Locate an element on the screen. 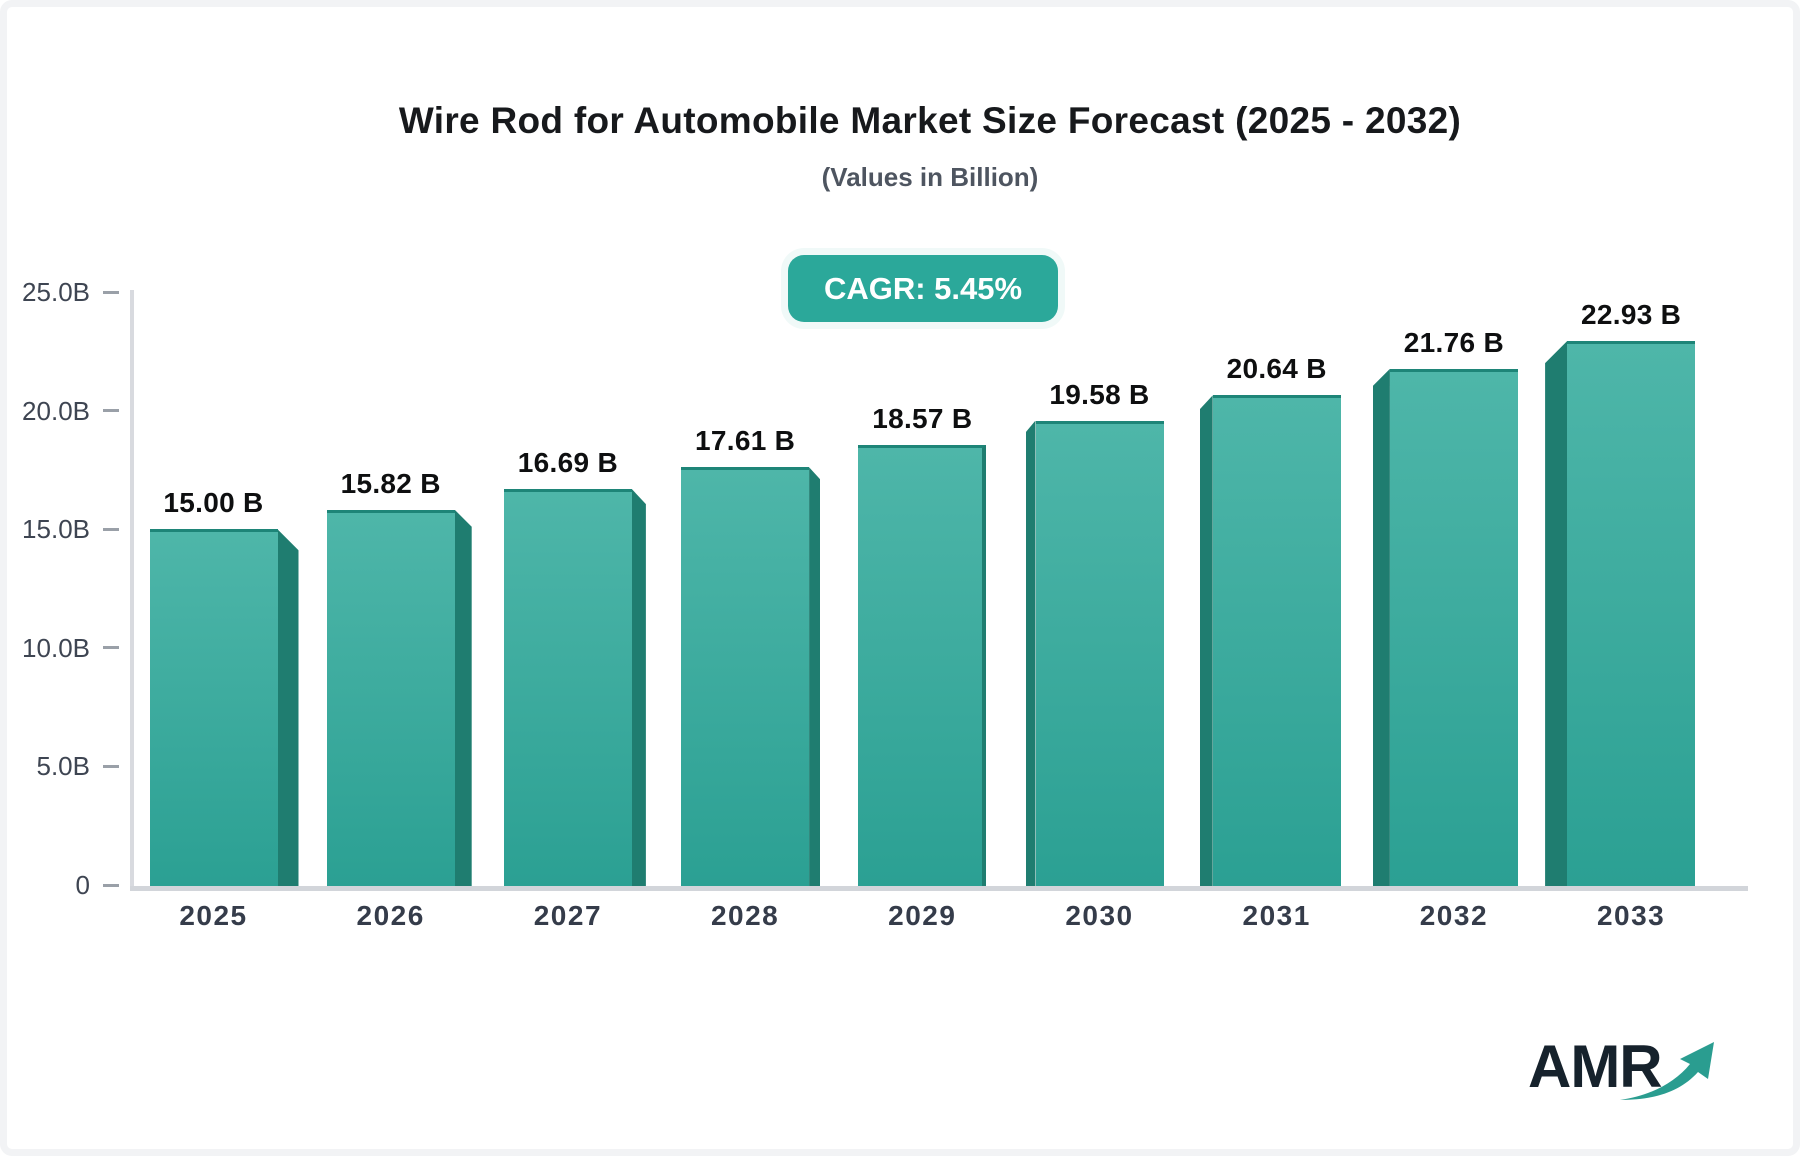  bar-side-2025 is located at coordinates (288, 707).